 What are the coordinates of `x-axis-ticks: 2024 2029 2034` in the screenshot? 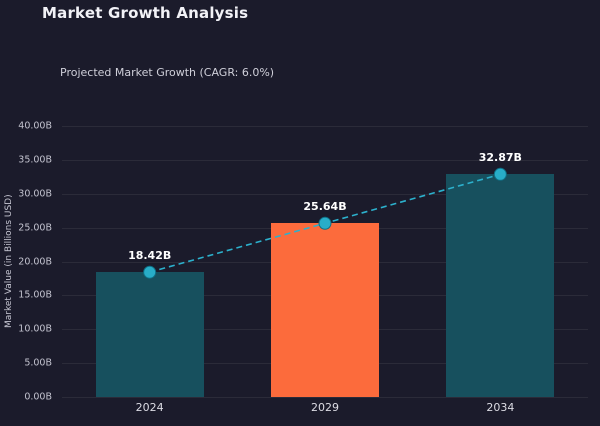 It's located at (325, 410).